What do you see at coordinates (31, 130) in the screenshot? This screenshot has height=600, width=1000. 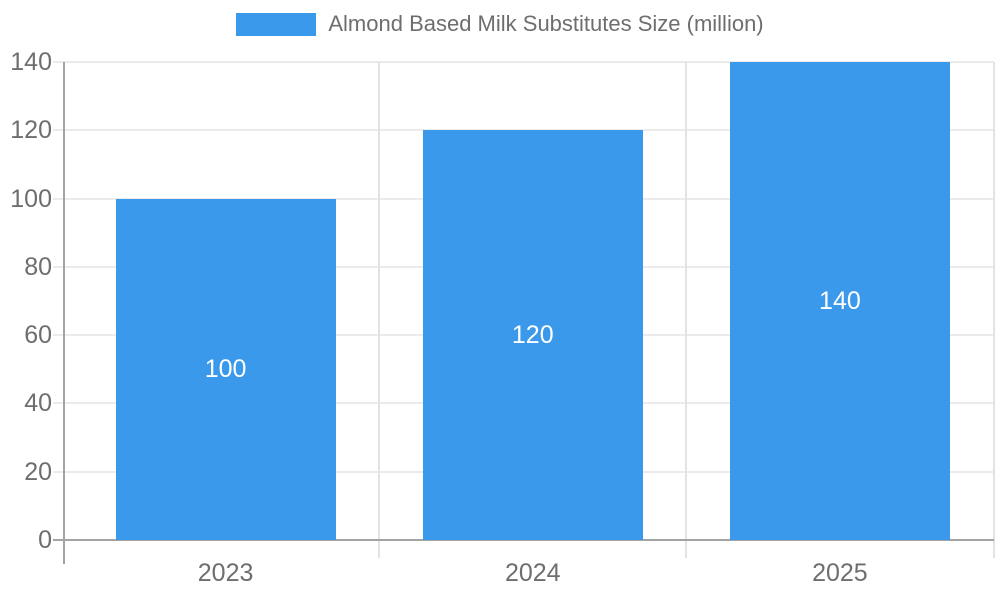 I see `y-axis-tick-label: 120` at bounding box center [31, 130].